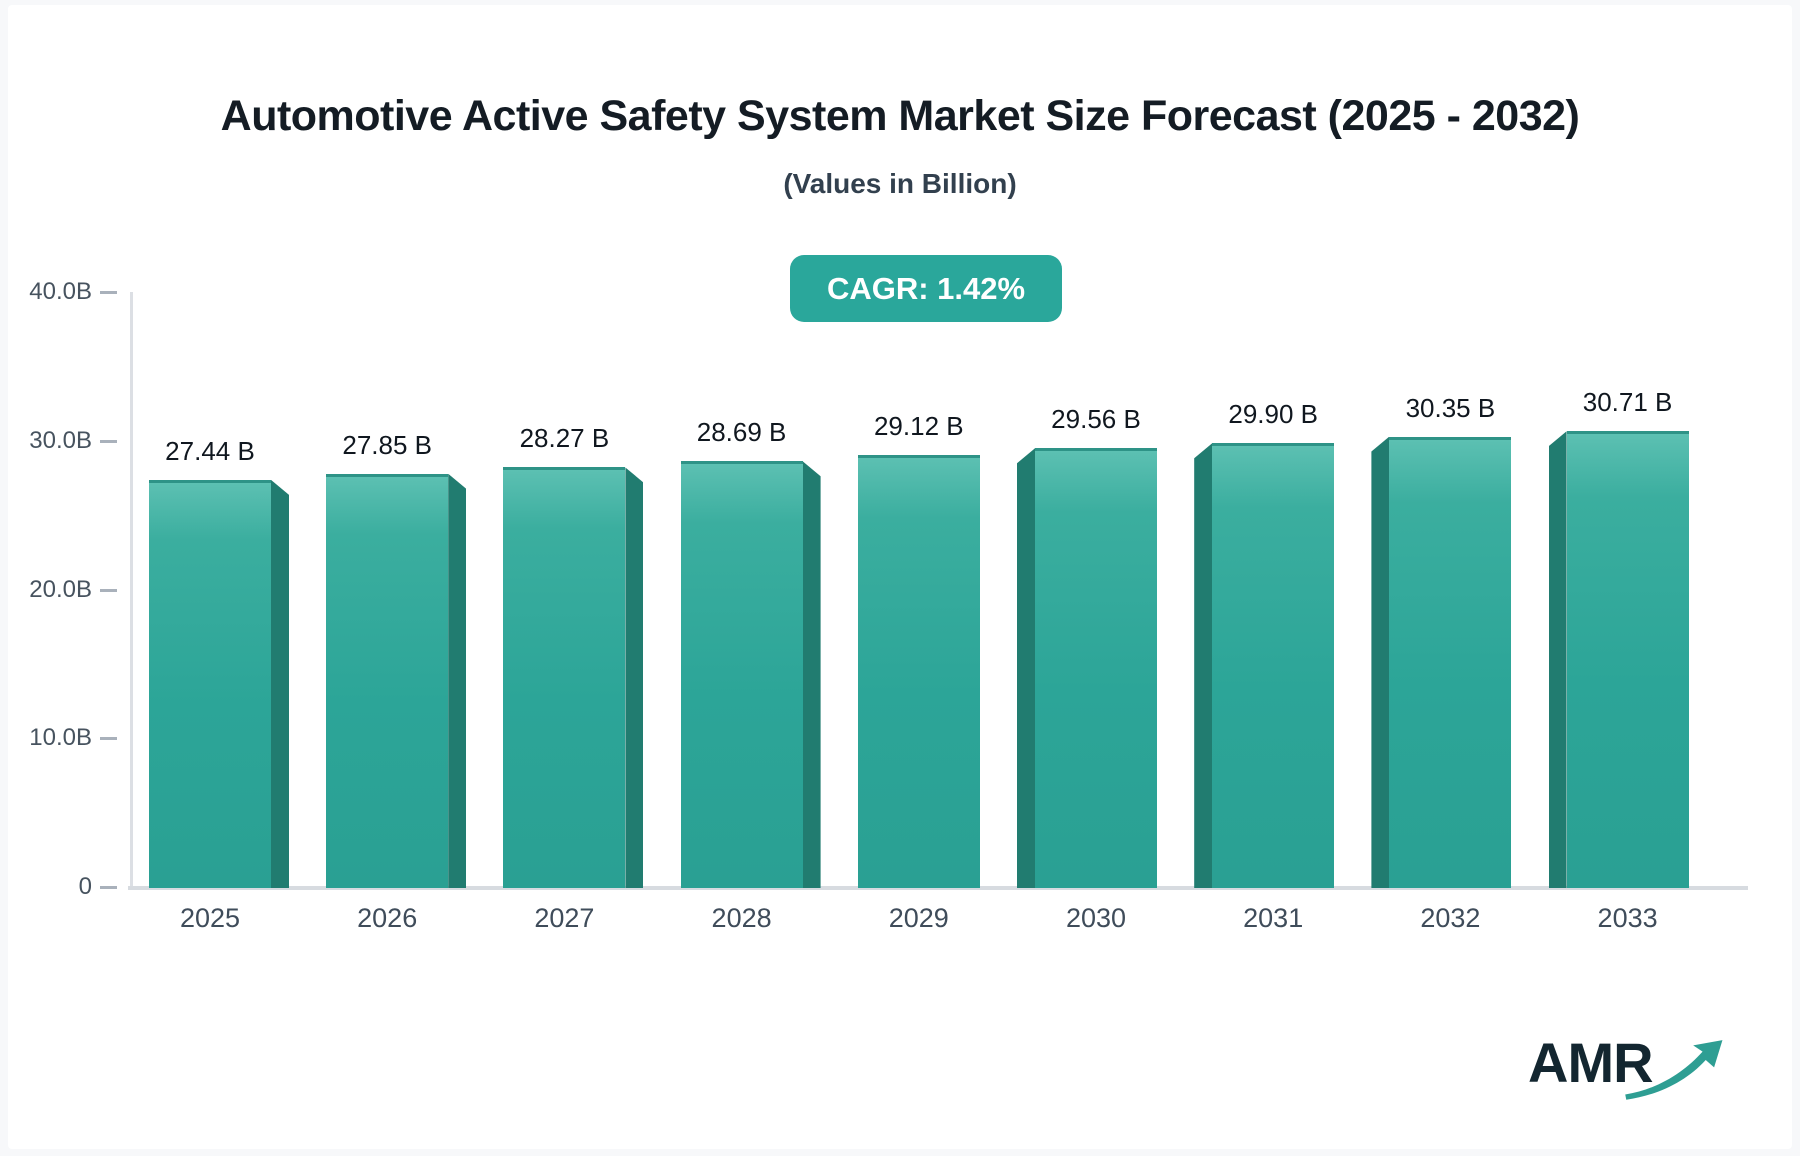 This screenshot has width=1800, height=1156. What do you see at coordinates (210, 918) in the screenshot?
I see `x-axis-label-2025: 2025` at bounding box center [210, 918].